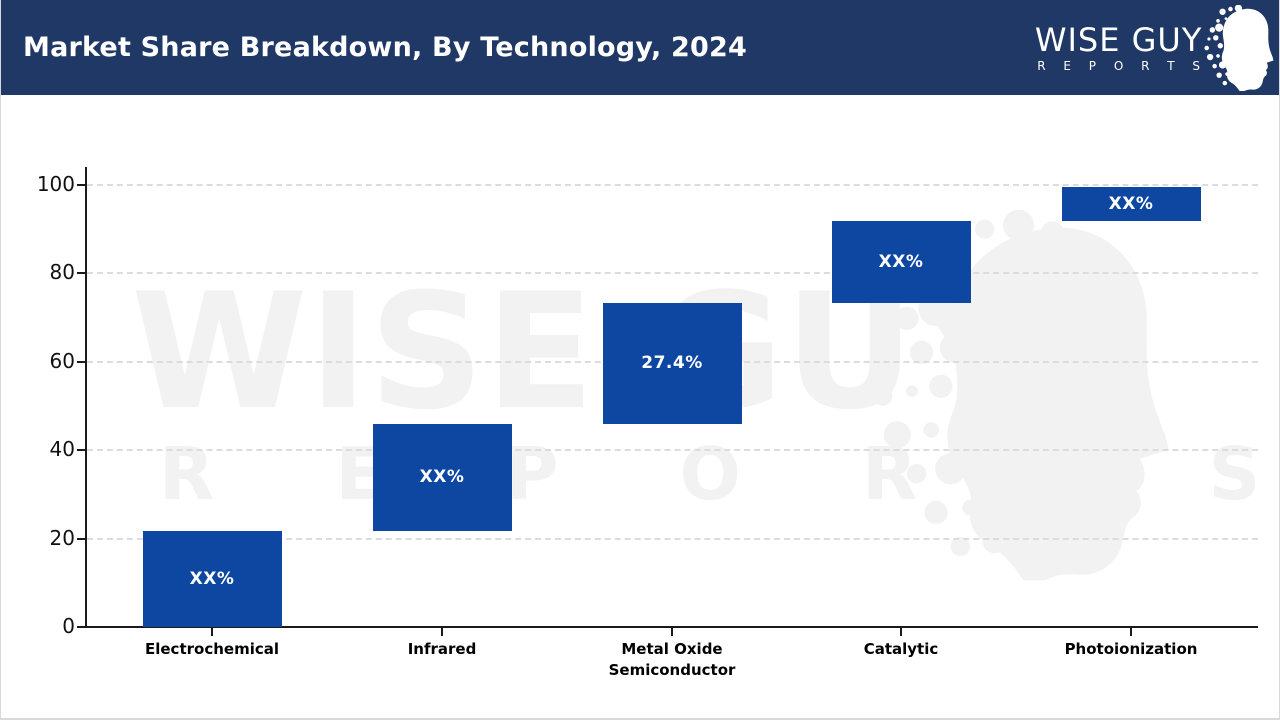  Describe the element at coordinates (86, 397) in the screenshot. I see `y-axis-line` at that location.